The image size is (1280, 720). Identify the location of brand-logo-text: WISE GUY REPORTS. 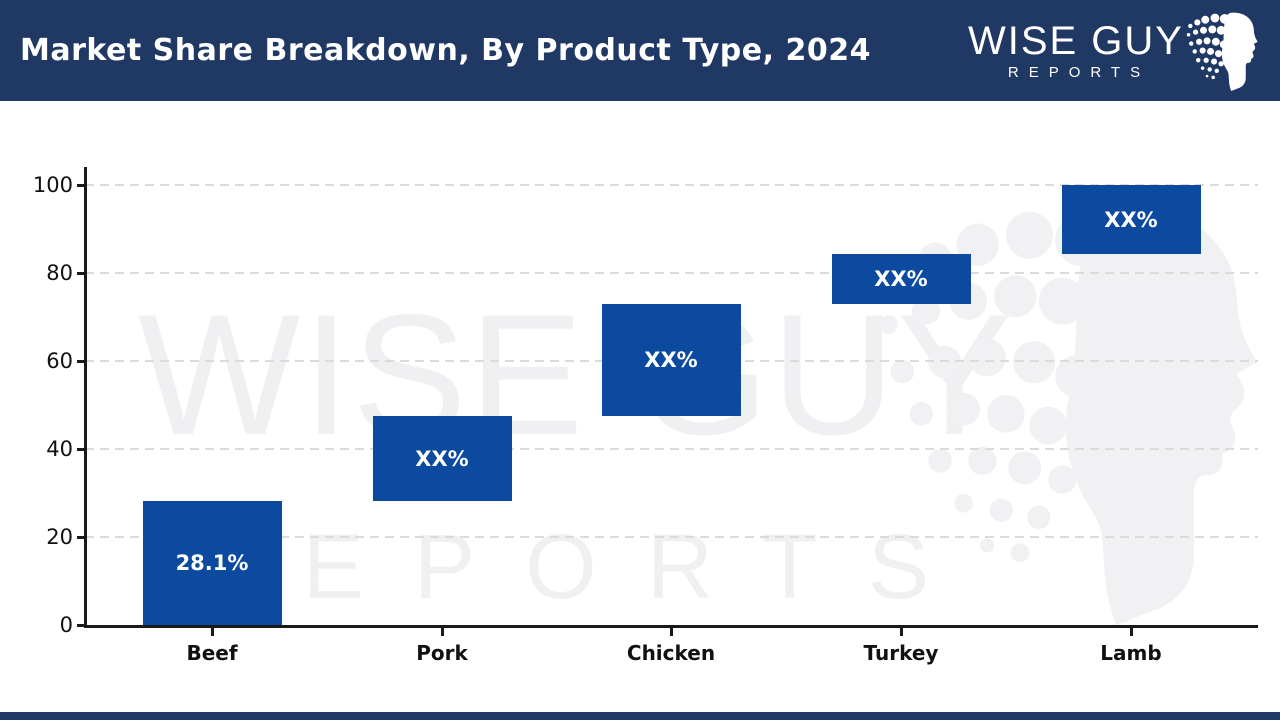
(1076, 51).